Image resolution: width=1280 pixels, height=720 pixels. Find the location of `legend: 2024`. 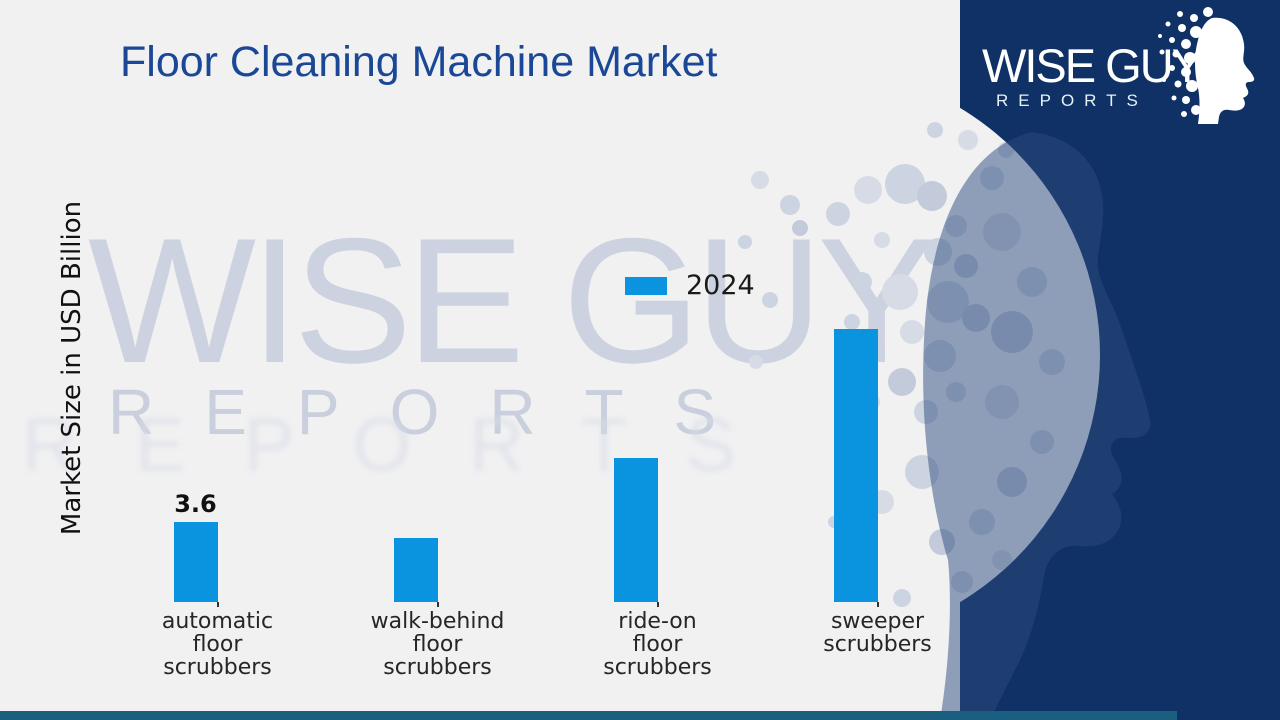

legend: 2024 is located at coordinates (690, 285).